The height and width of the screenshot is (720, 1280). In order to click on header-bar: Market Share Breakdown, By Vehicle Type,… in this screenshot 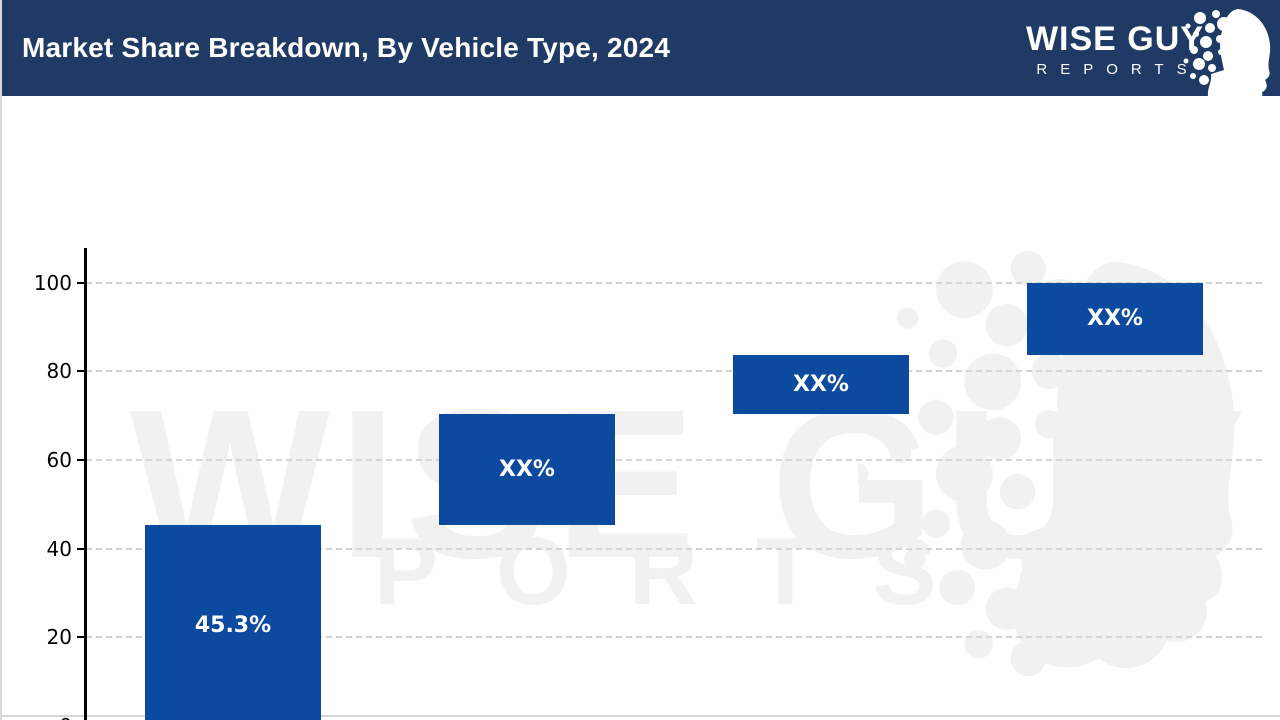, I will do `click(641, 48)`.